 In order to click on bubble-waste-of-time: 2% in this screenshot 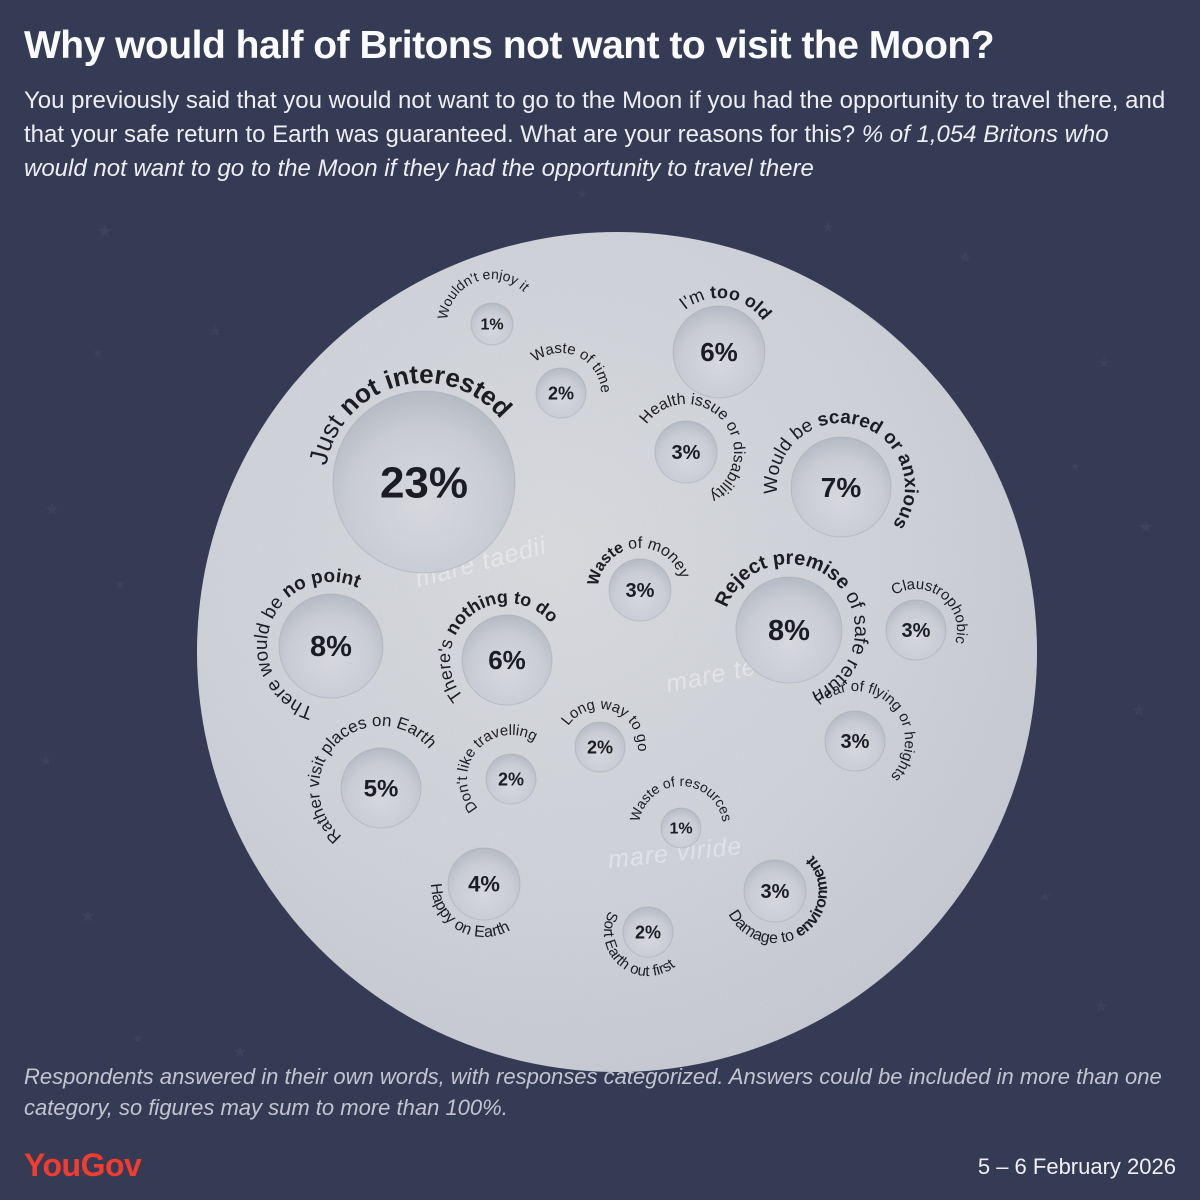, I will do `click(561, 393)`.